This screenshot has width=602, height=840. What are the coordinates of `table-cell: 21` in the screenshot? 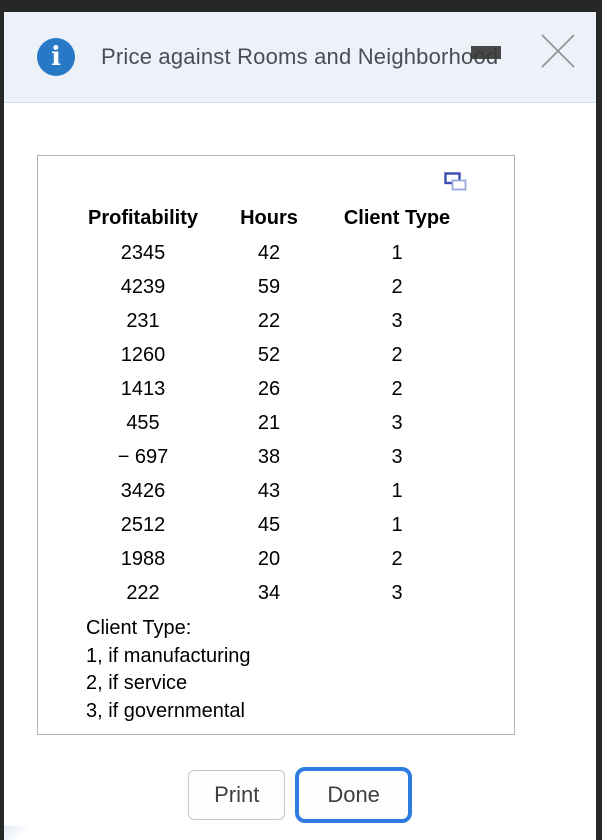 It's located at (269, 422).